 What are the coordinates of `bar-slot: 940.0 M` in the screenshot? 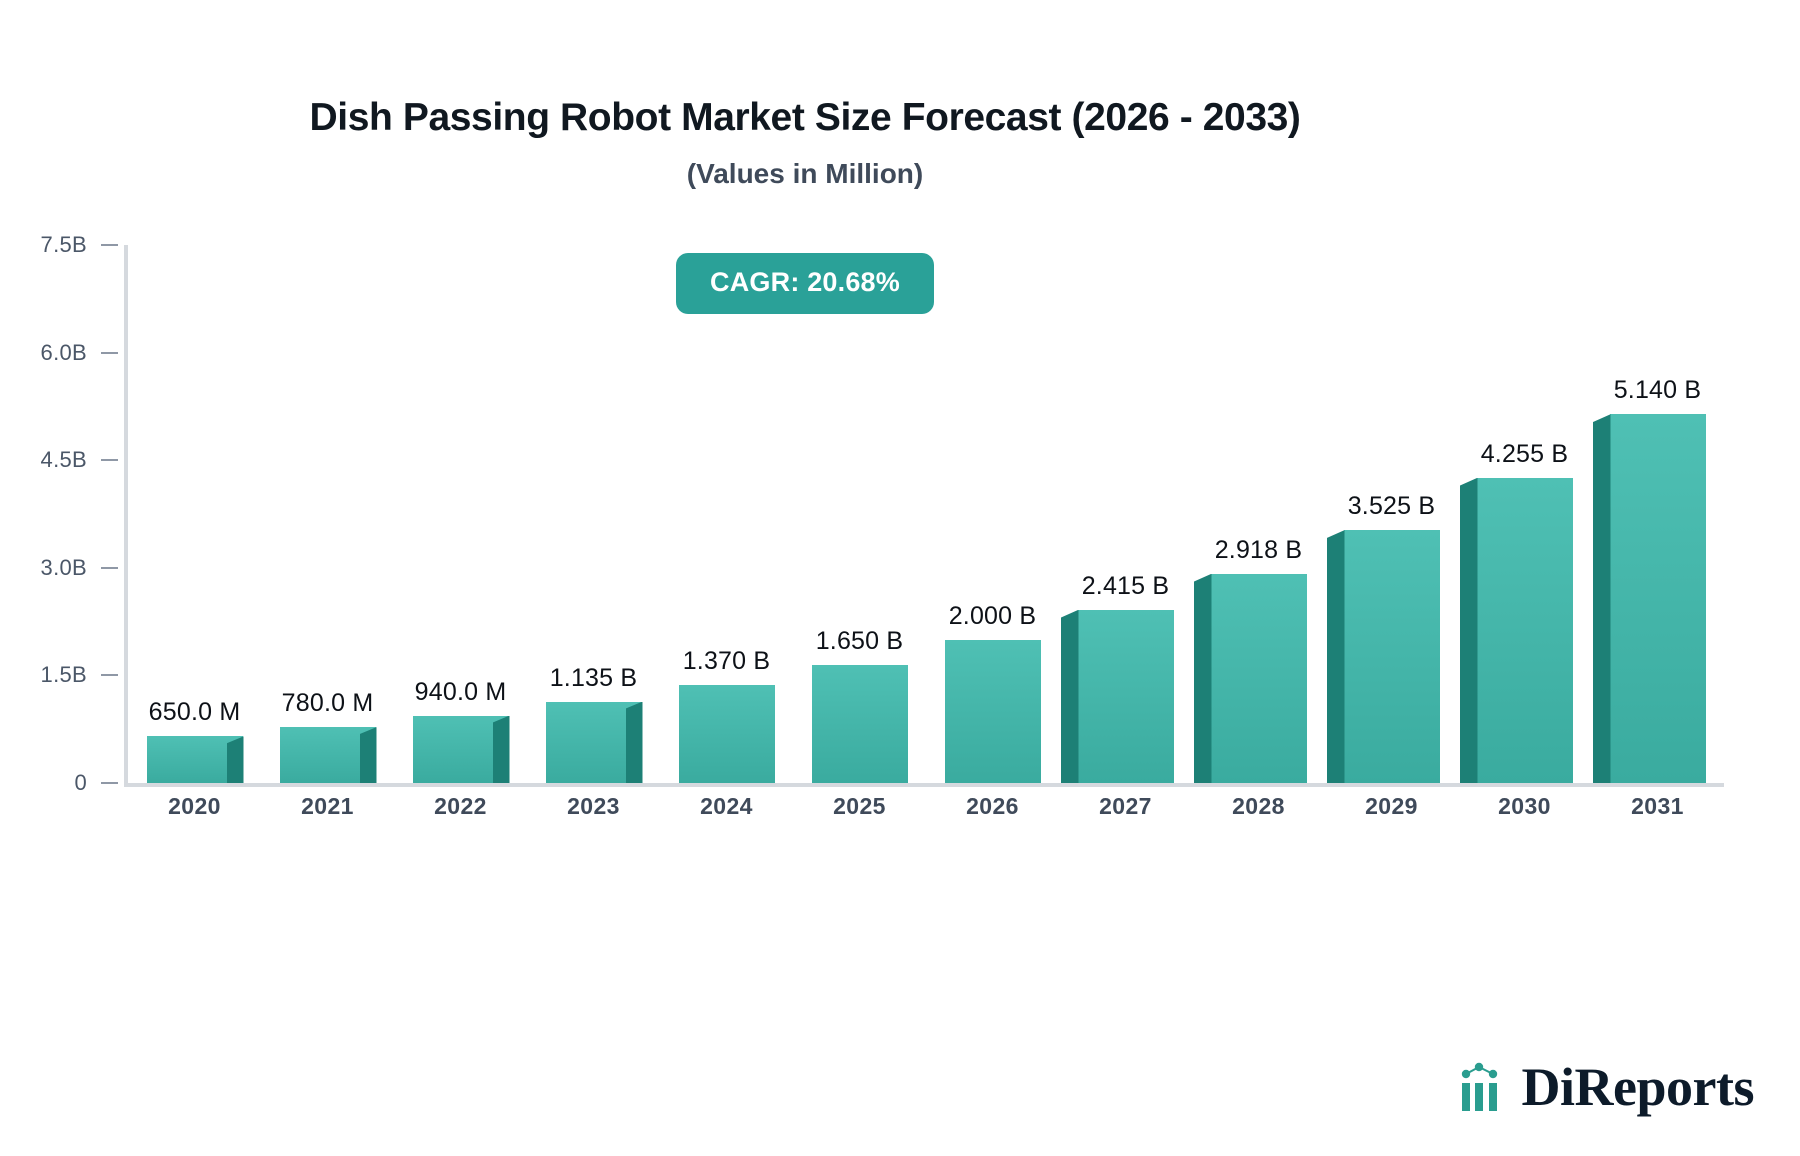 It's located at (460, 514).